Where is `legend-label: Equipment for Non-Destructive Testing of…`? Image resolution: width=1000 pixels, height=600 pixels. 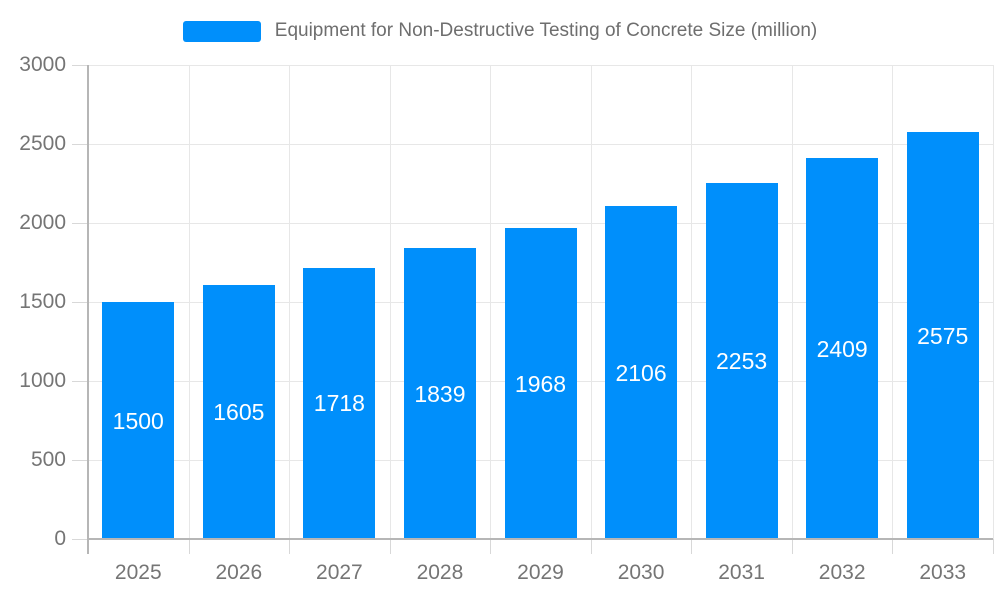
legend-label: Equipment for Non-Destructive Testing of… is located at coordinates (546, 30).